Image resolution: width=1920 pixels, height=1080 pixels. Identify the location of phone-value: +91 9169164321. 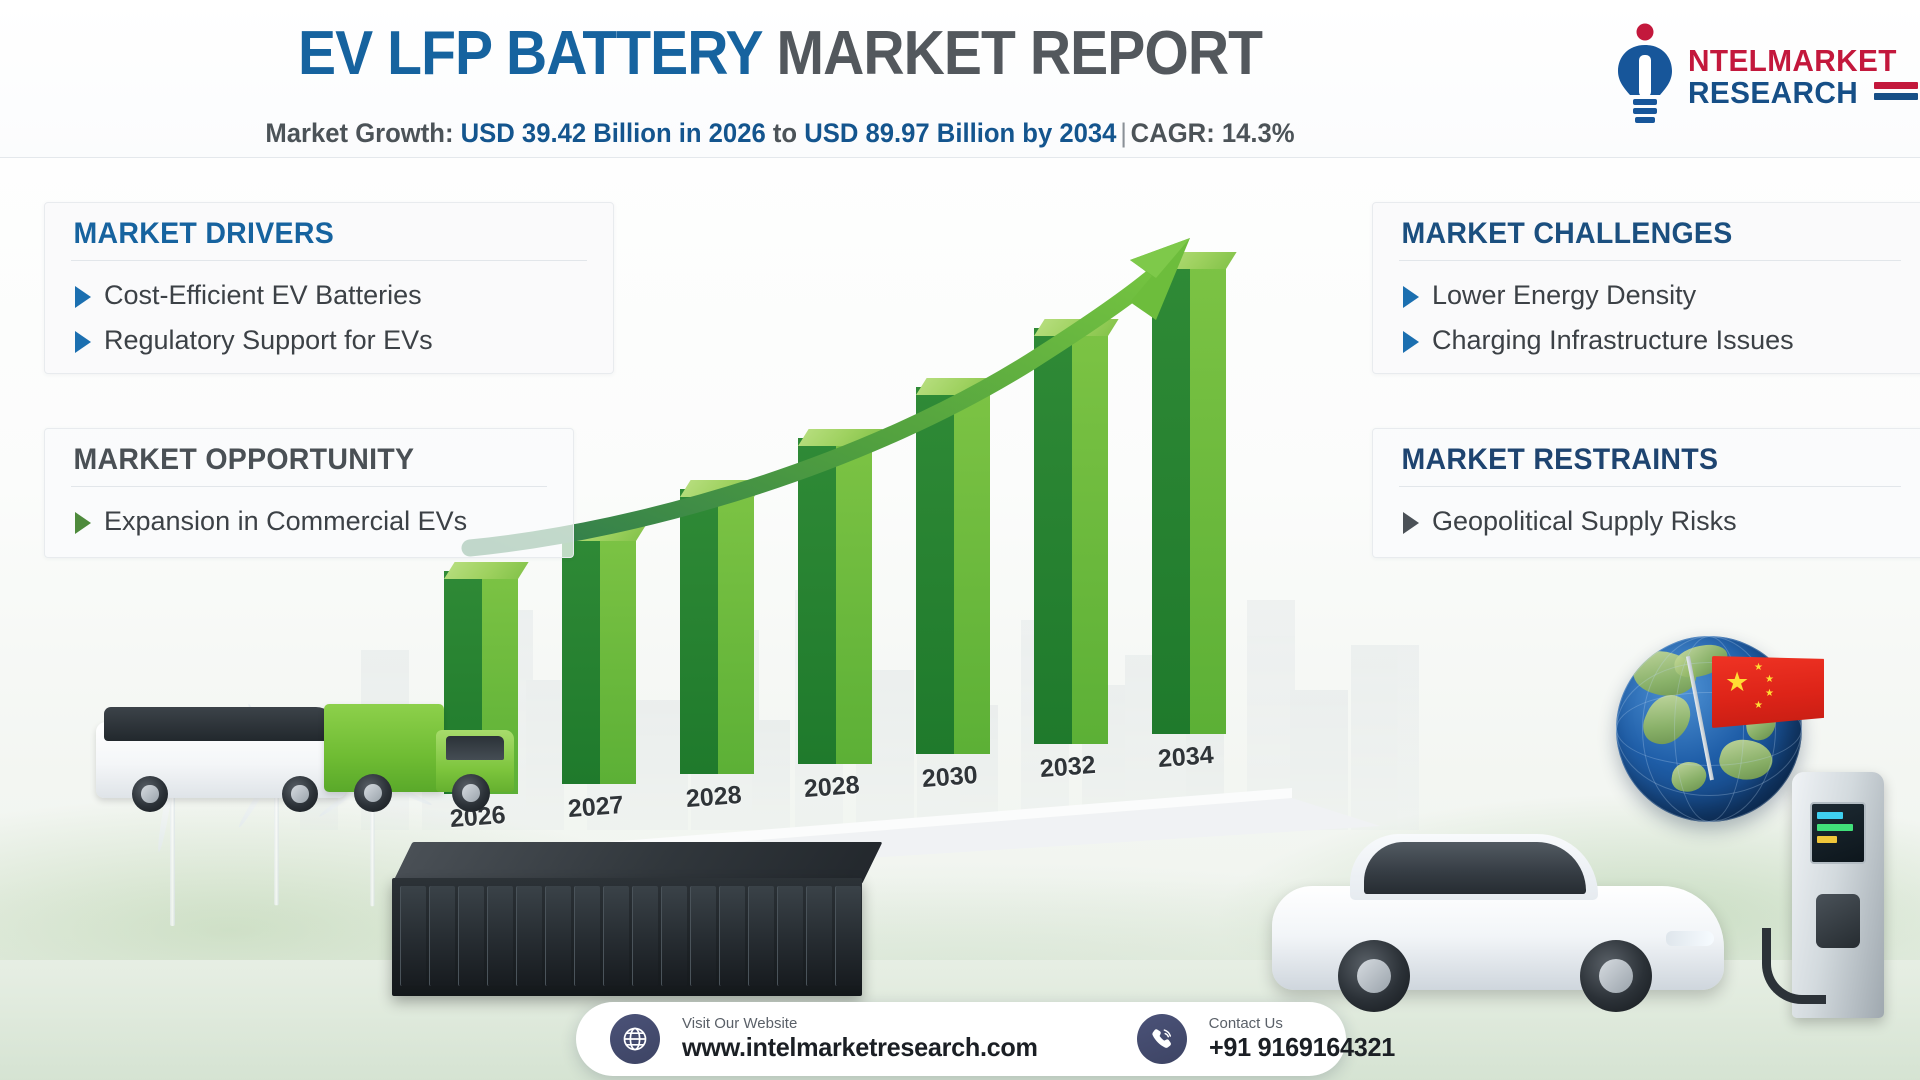
(1301, 1046).